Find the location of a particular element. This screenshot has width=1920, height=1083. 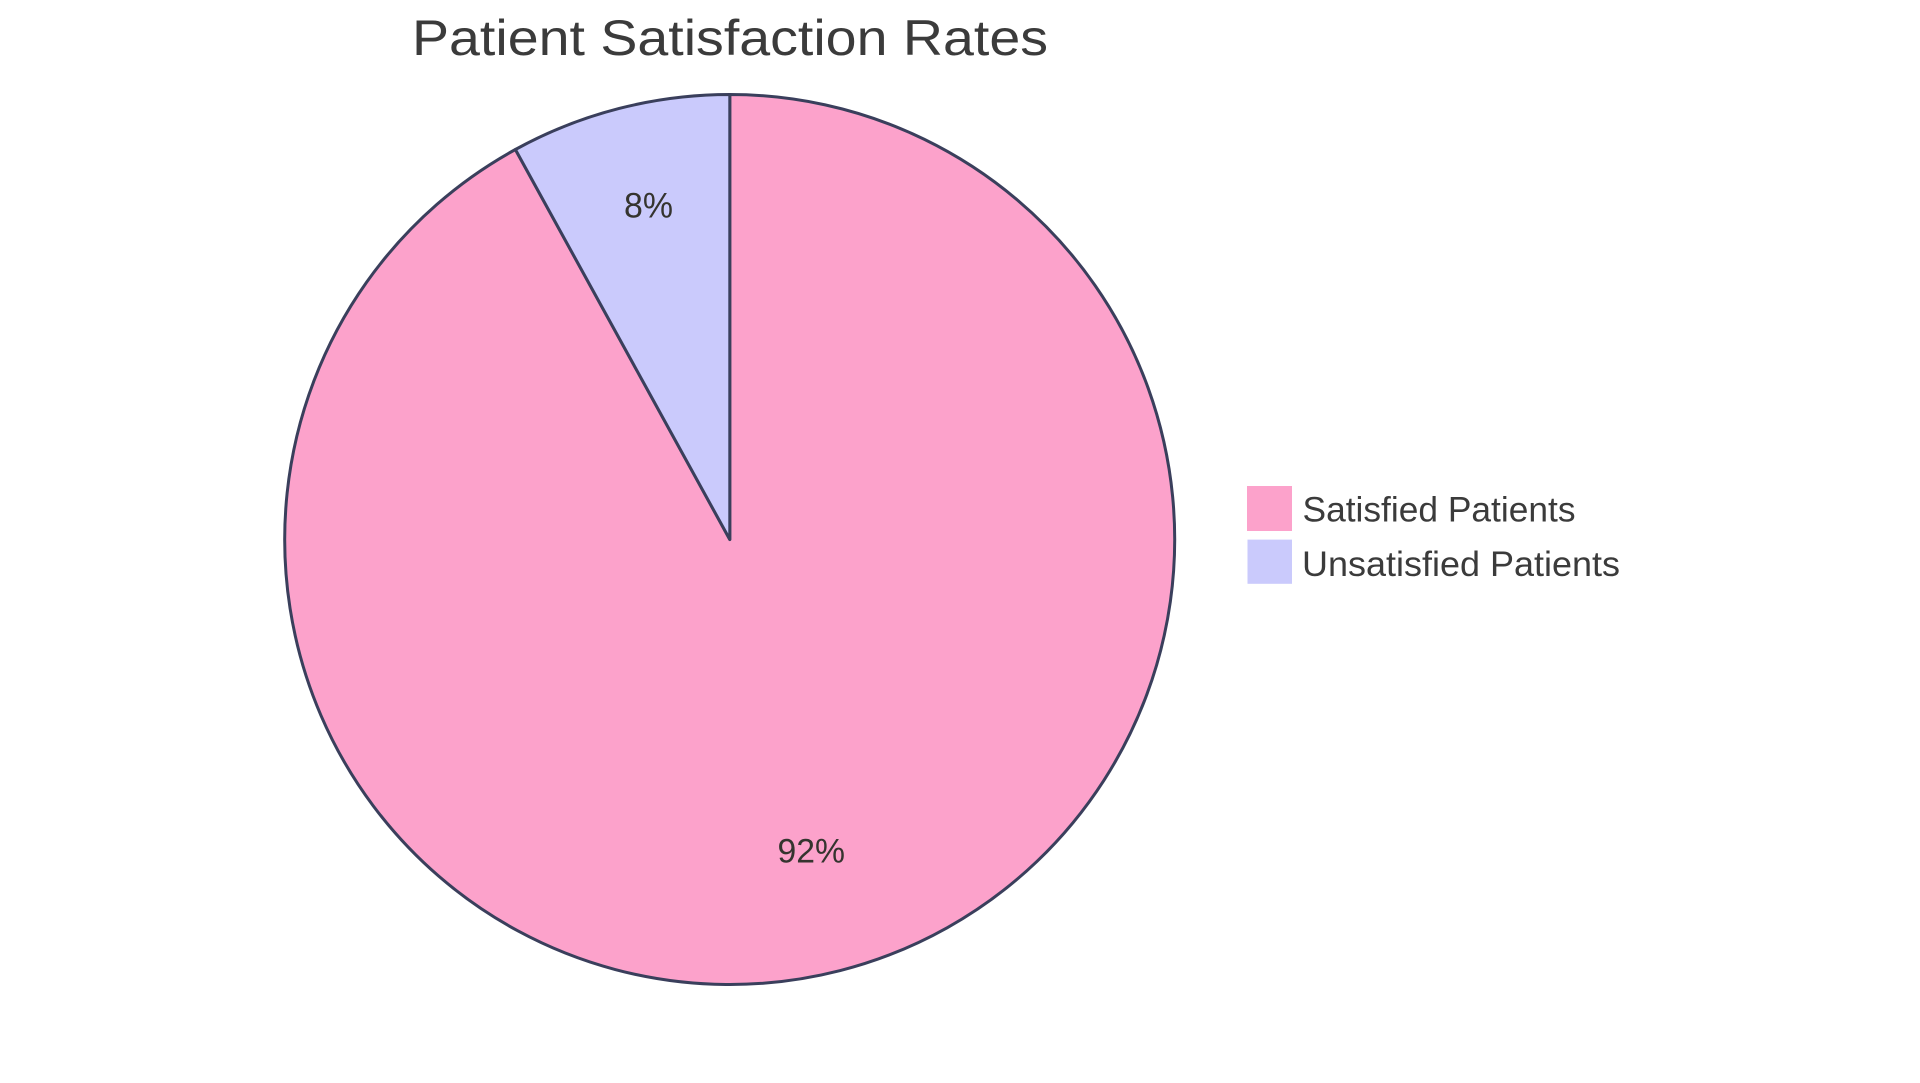

svg-text: 92% is located at coordinates (812, 852).